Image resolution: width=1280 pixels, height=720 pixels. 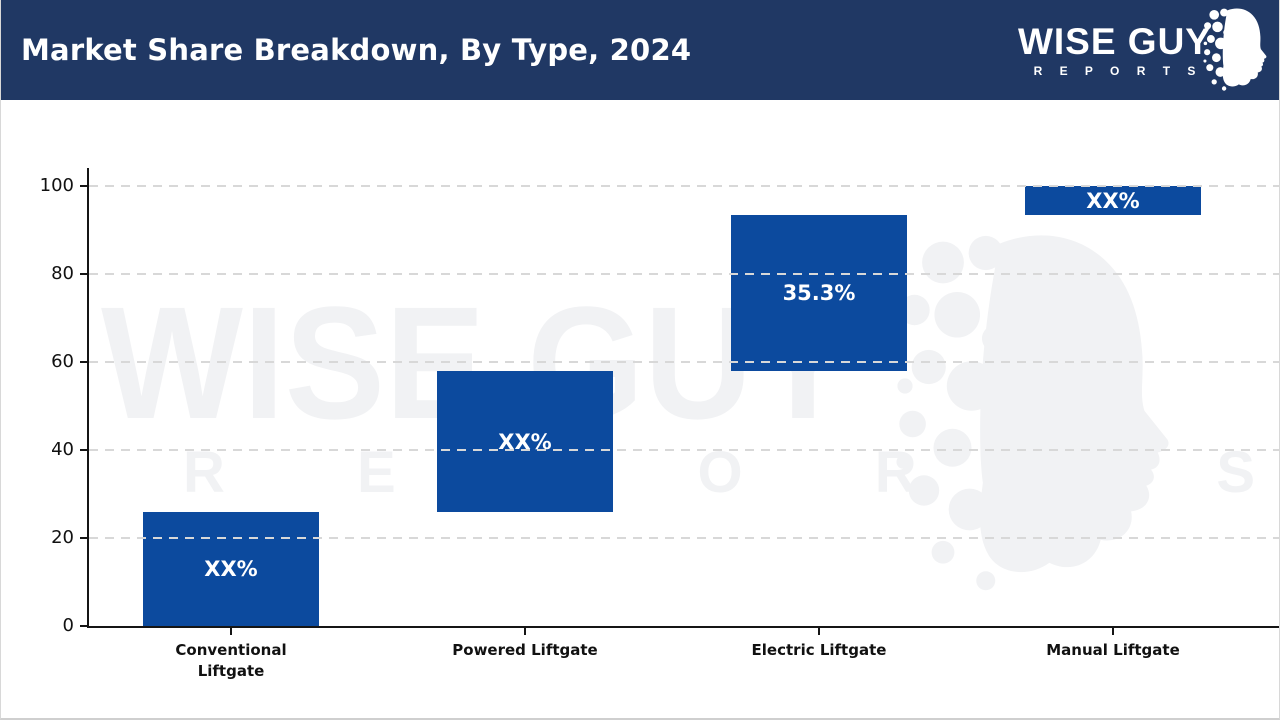 What do you see at coordinates (62, 273) in the screenshot?
I see `y-tick-label-80: 80` at bounding box center [62, 273].